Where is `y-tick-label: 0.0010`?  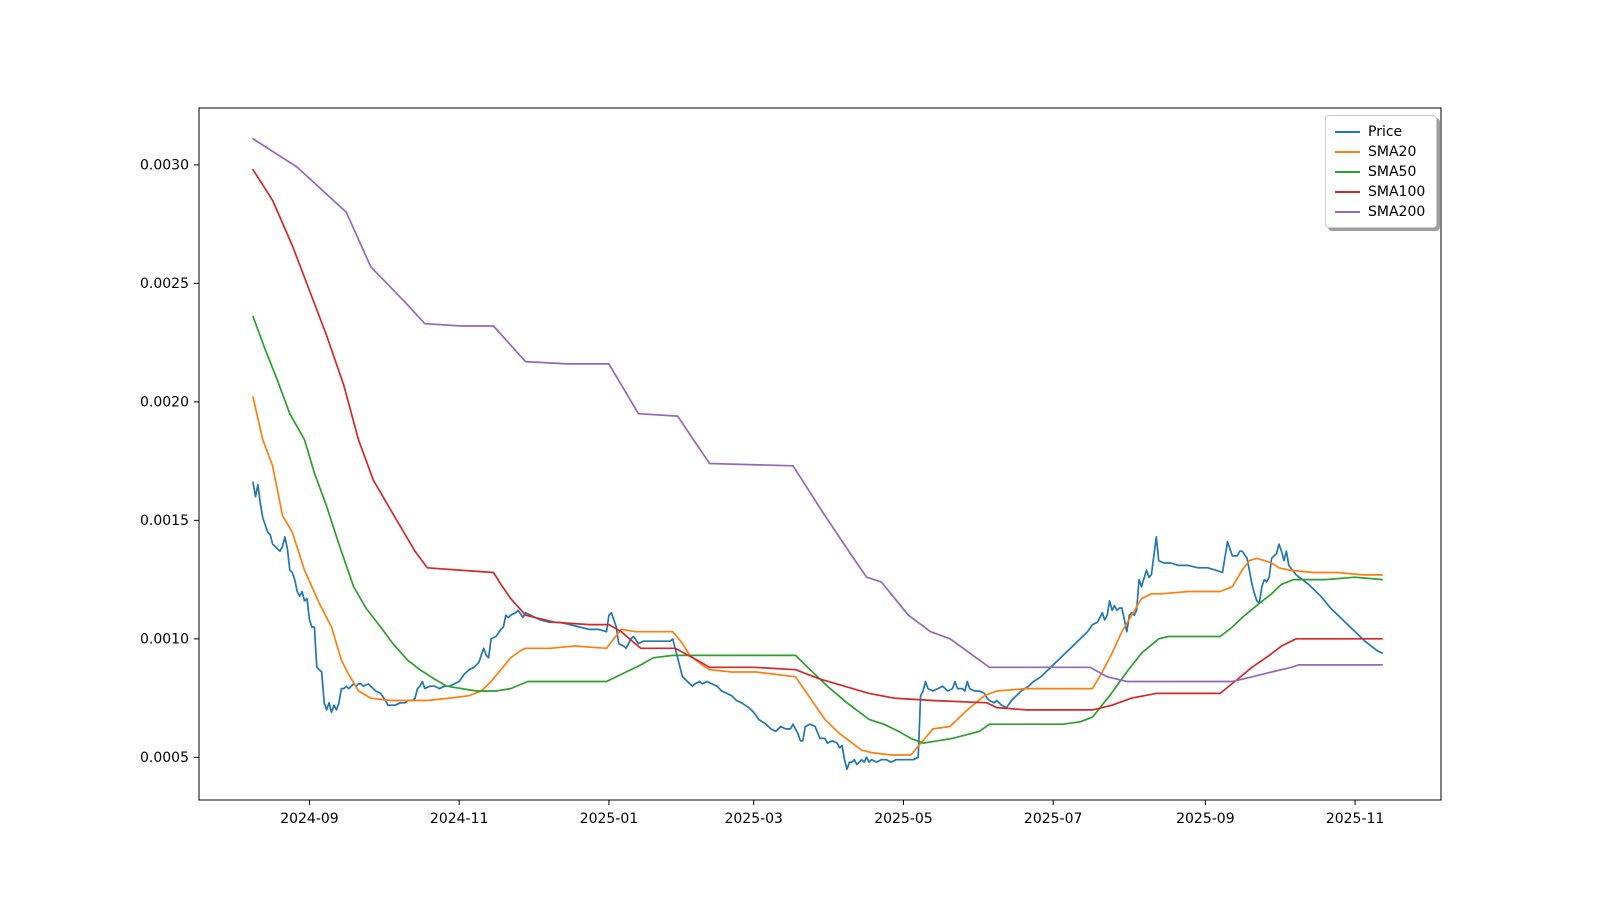 y-tick-label: 0.0010 is located at coordinates (164, 639).